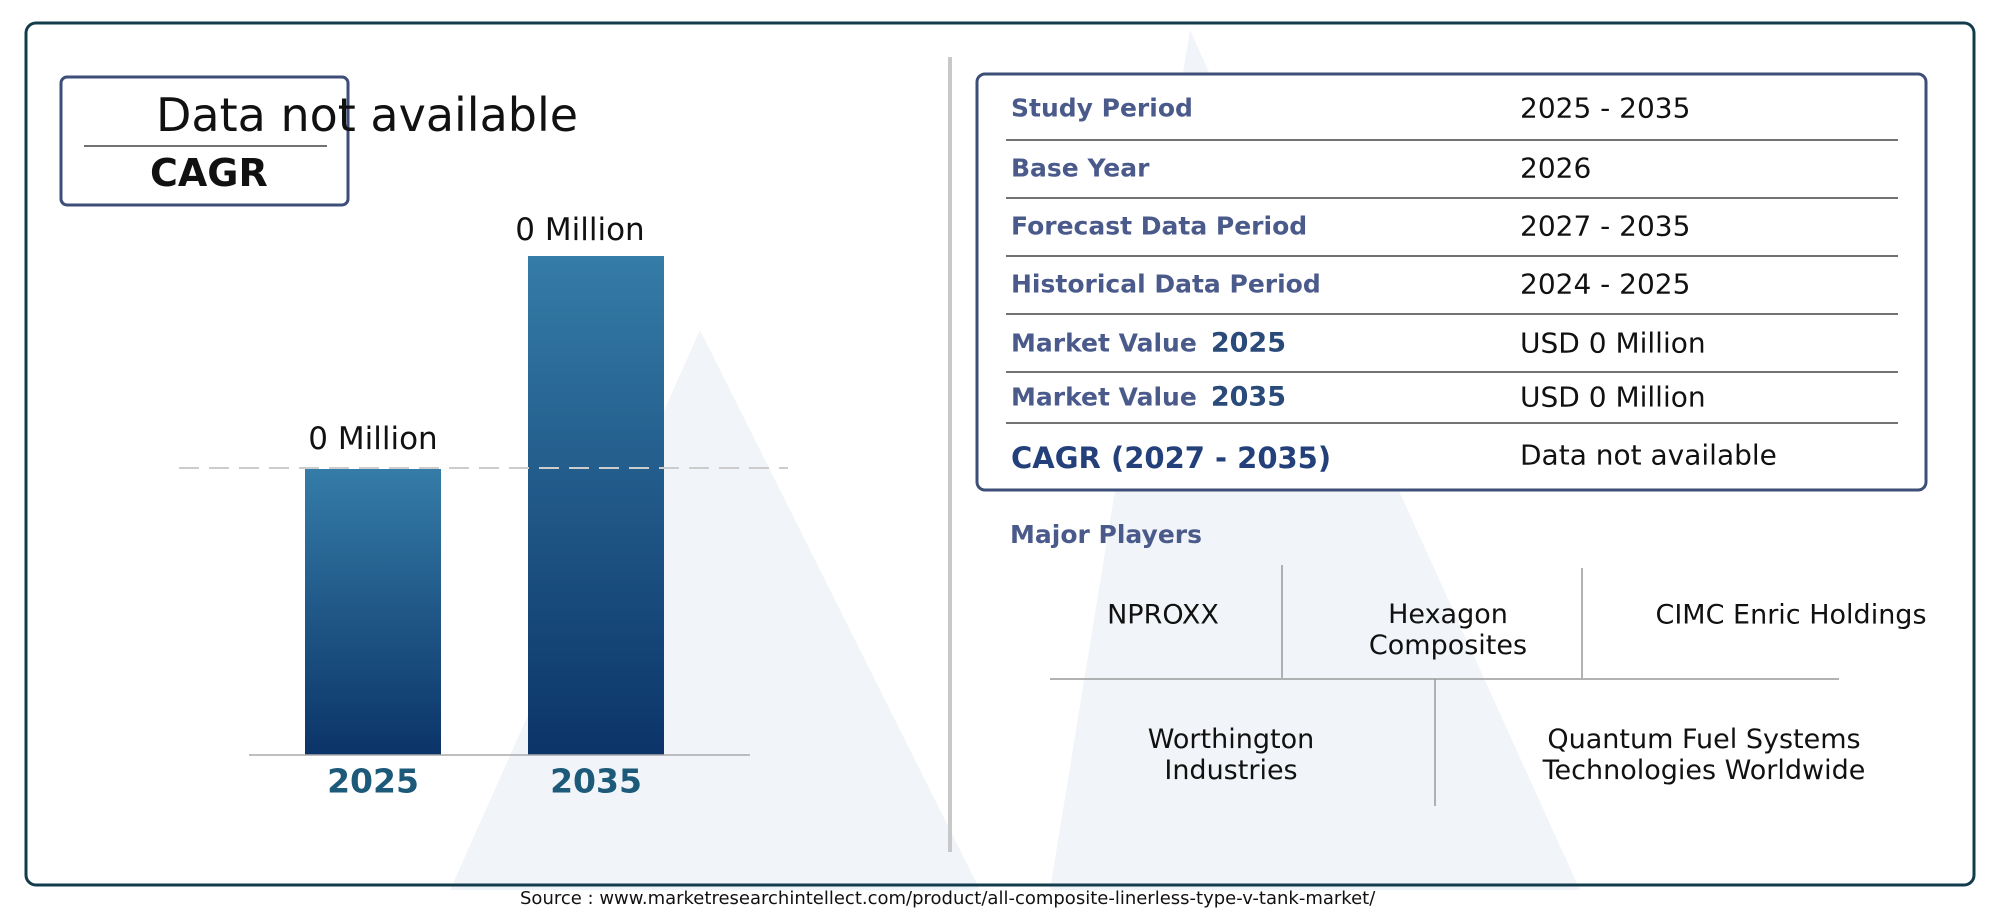 The width and height of the screenshot is (2000, 917). What do you see at coordinates (373, 781) in the screenshot?
I see `bar-year: 2025` at bounding box center [373, 781].